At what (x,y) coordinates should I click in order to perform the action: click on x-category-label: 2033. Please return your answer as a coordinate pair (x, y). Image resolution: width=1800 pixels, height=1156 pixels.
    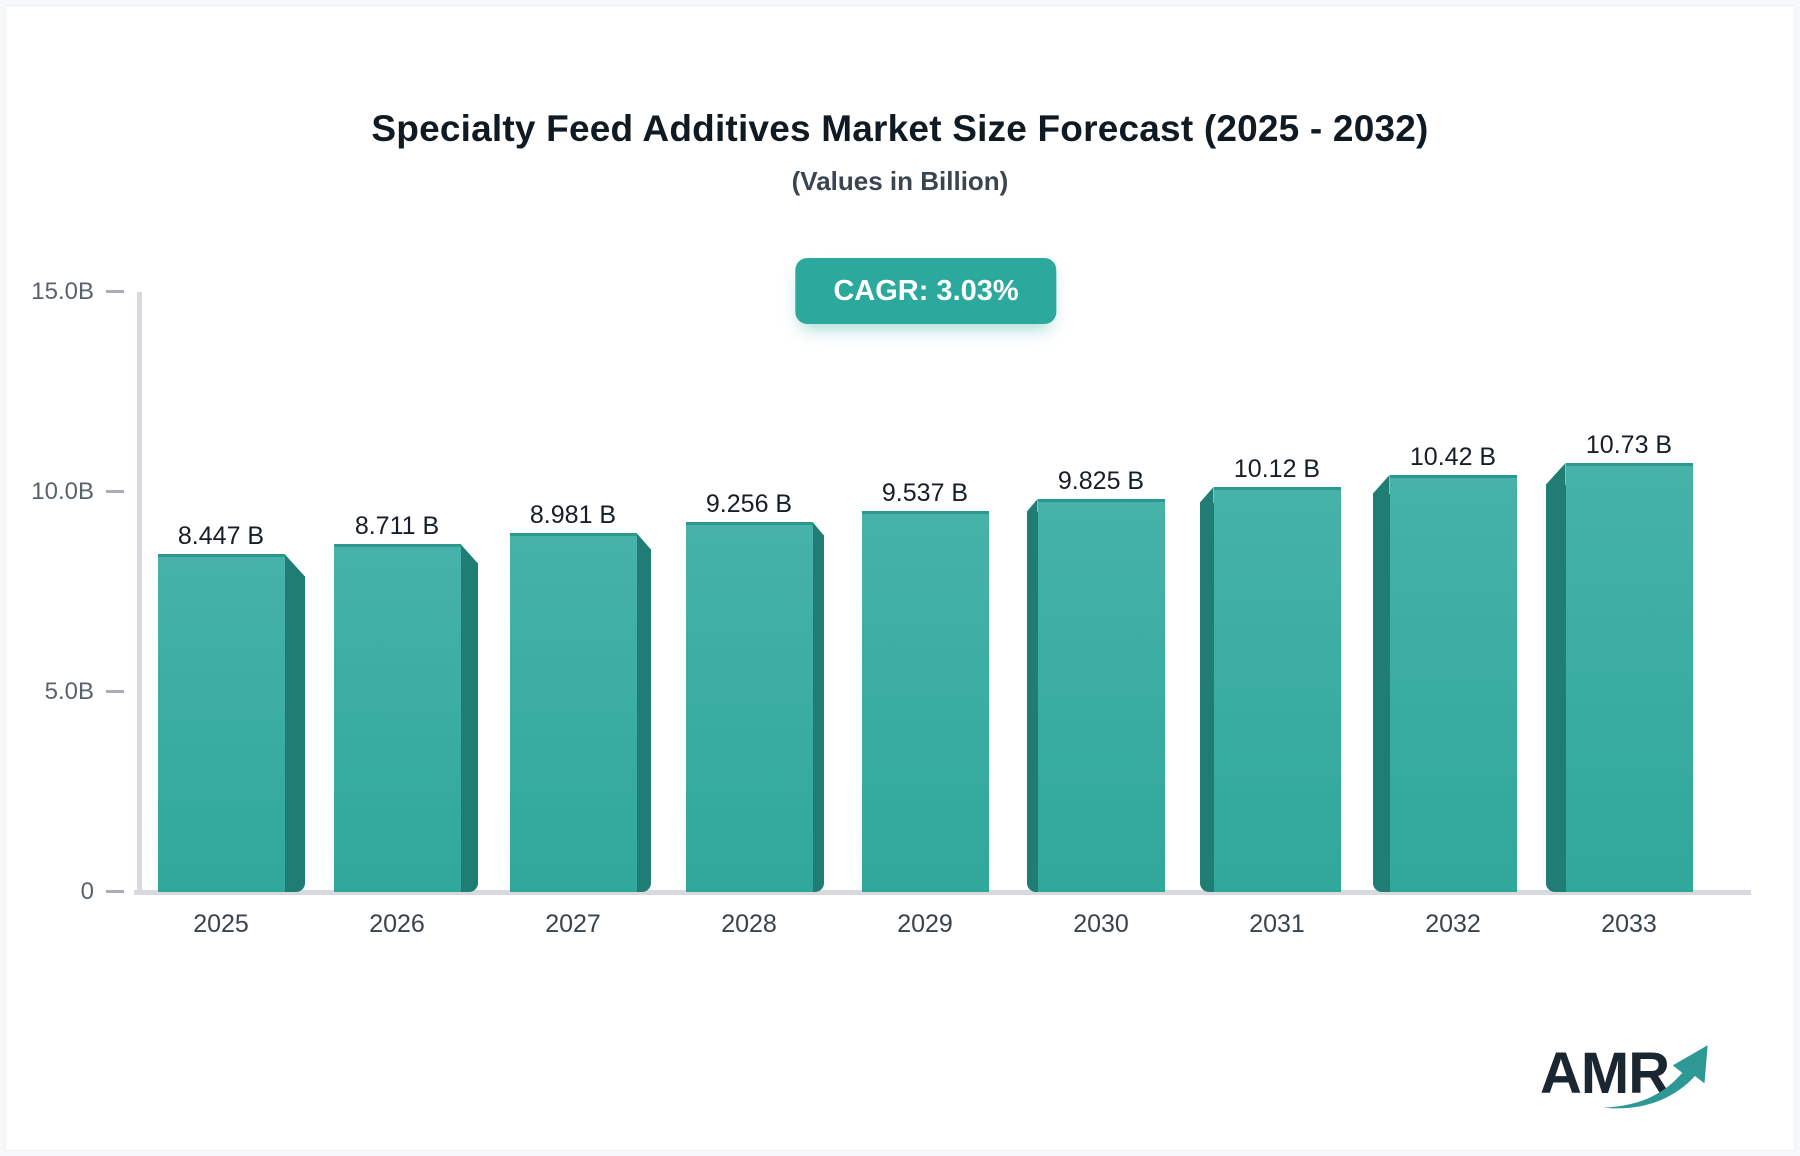
    Looking at the image, I should click on (1629, 924).